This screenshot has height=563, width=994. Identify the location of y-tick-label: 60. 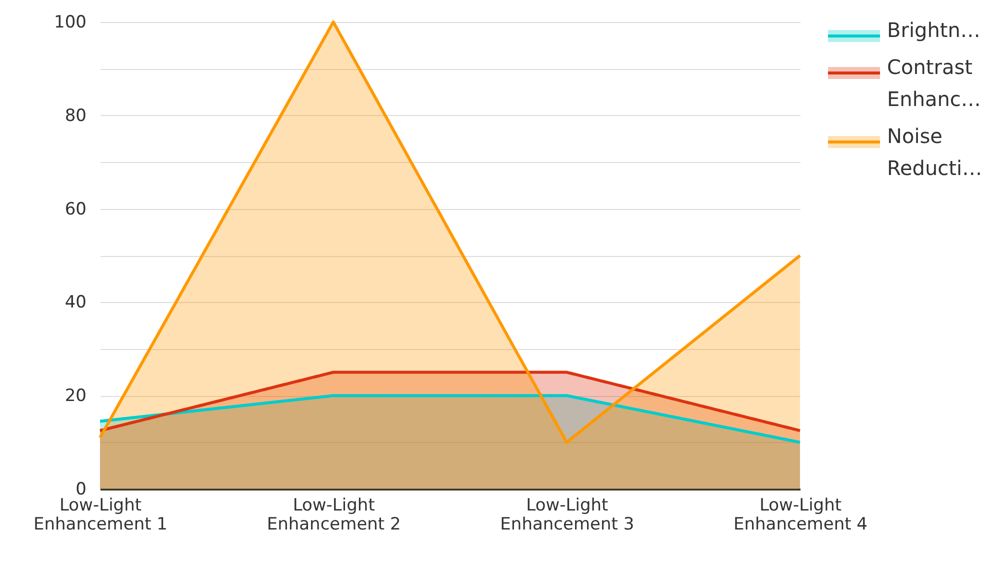
(75, 209).